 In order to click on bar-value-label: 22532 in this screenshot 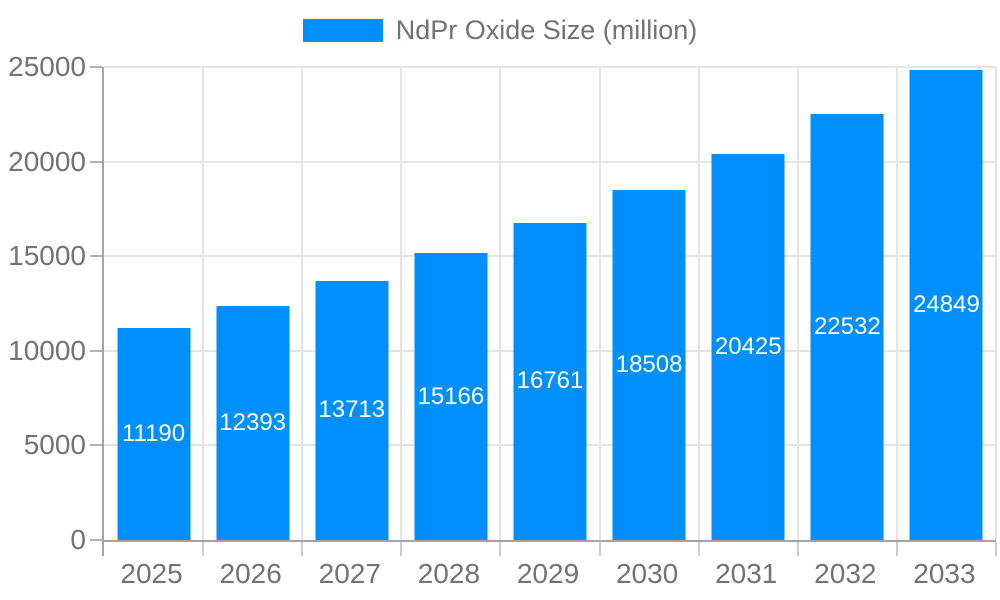, I will do `click(847, 326)`.